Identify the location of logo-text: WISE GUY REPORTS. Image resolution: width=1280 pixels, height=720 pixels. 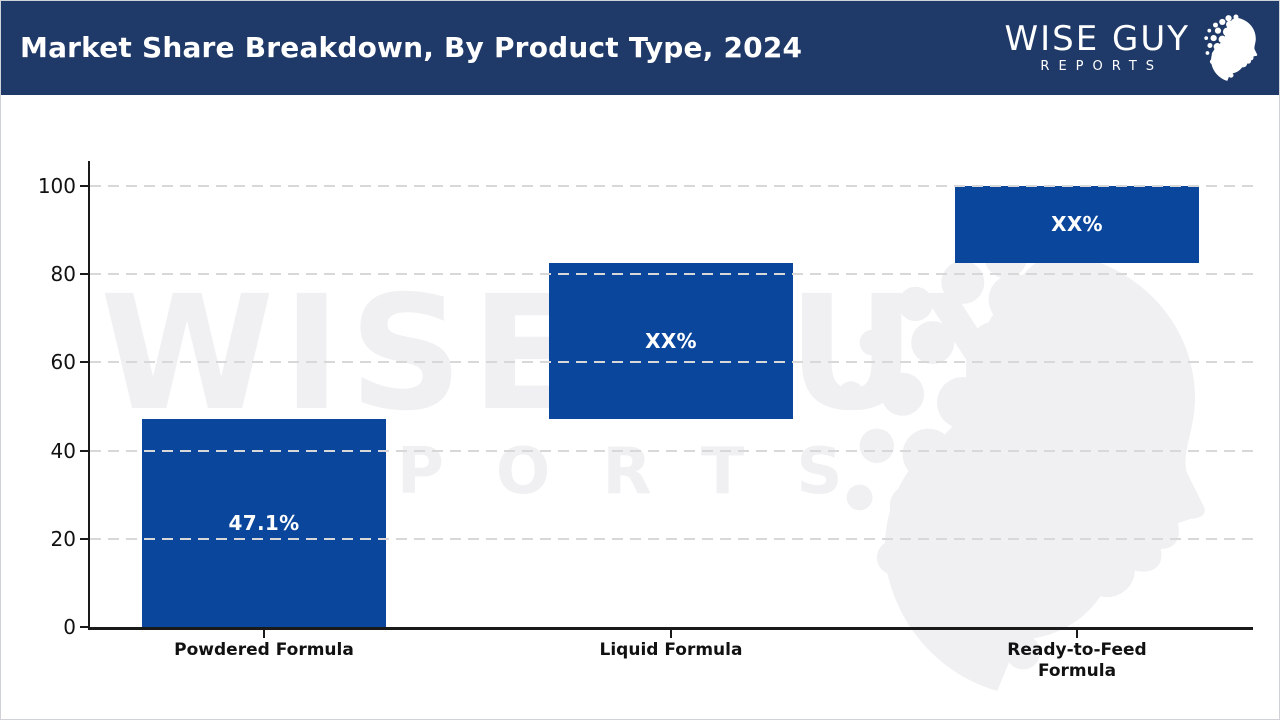
(1097, 48).